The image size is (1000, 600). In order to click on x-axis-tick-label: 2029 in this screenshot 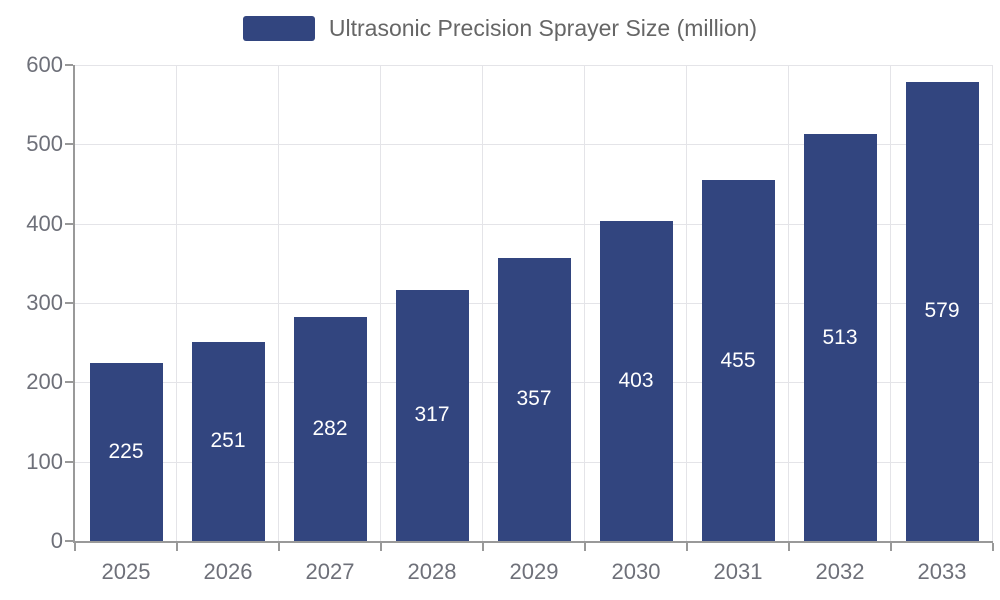, I will do `click(534, 571)`.